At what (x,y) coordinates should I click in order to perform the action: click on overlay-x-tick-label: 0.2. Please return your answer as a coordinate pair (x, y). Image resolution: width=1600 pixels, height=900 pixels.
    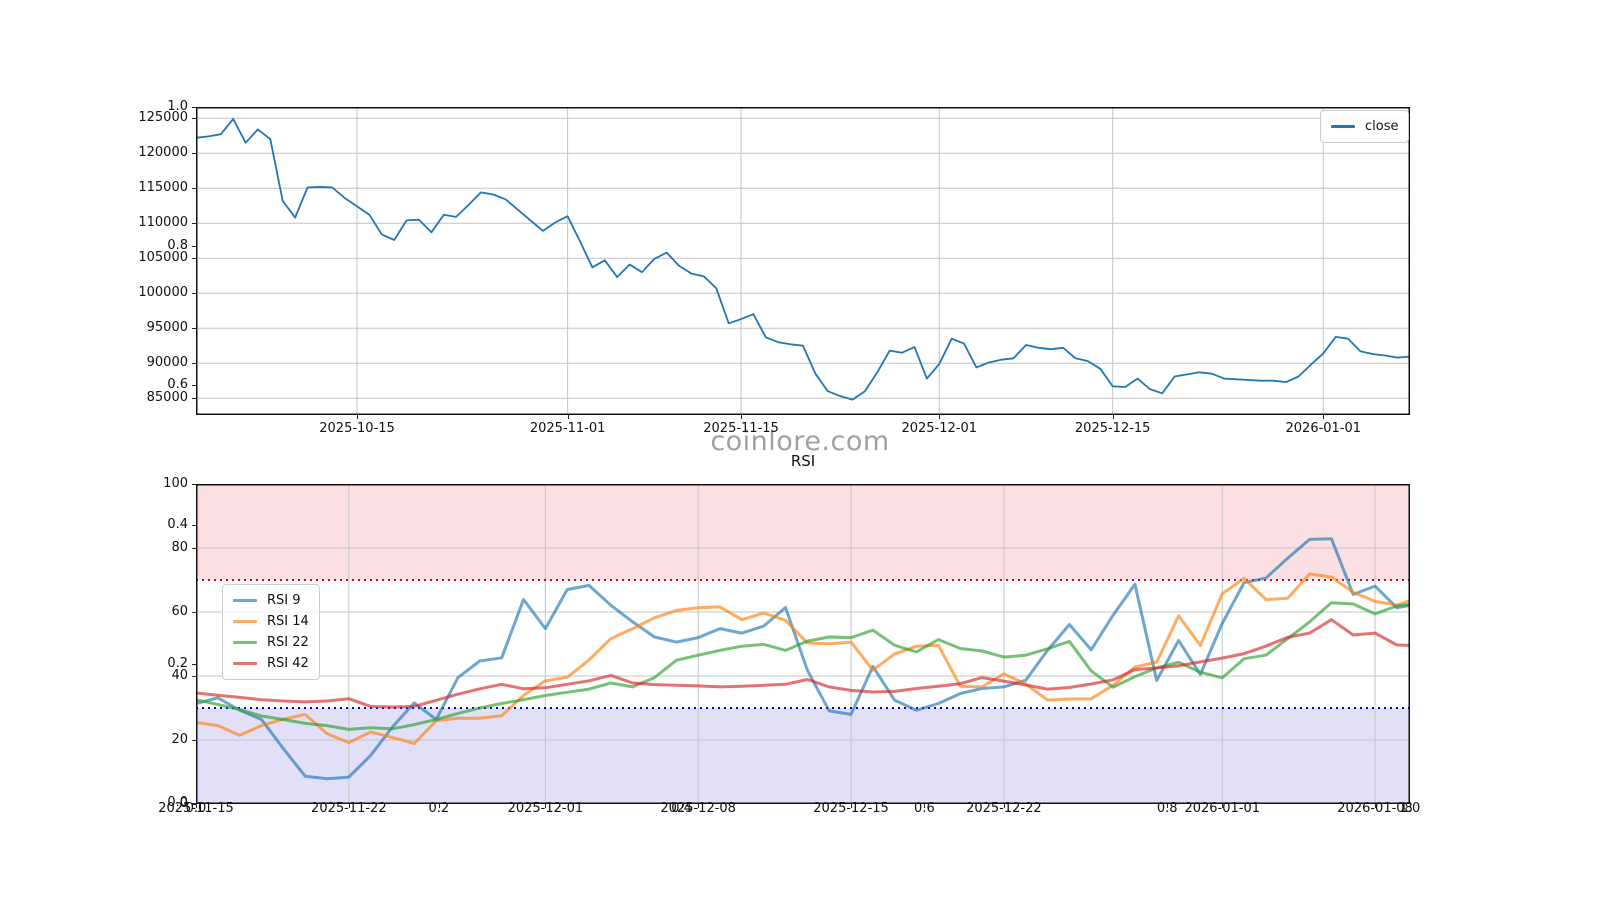
    Looking at the image, I should click on (439, 808).